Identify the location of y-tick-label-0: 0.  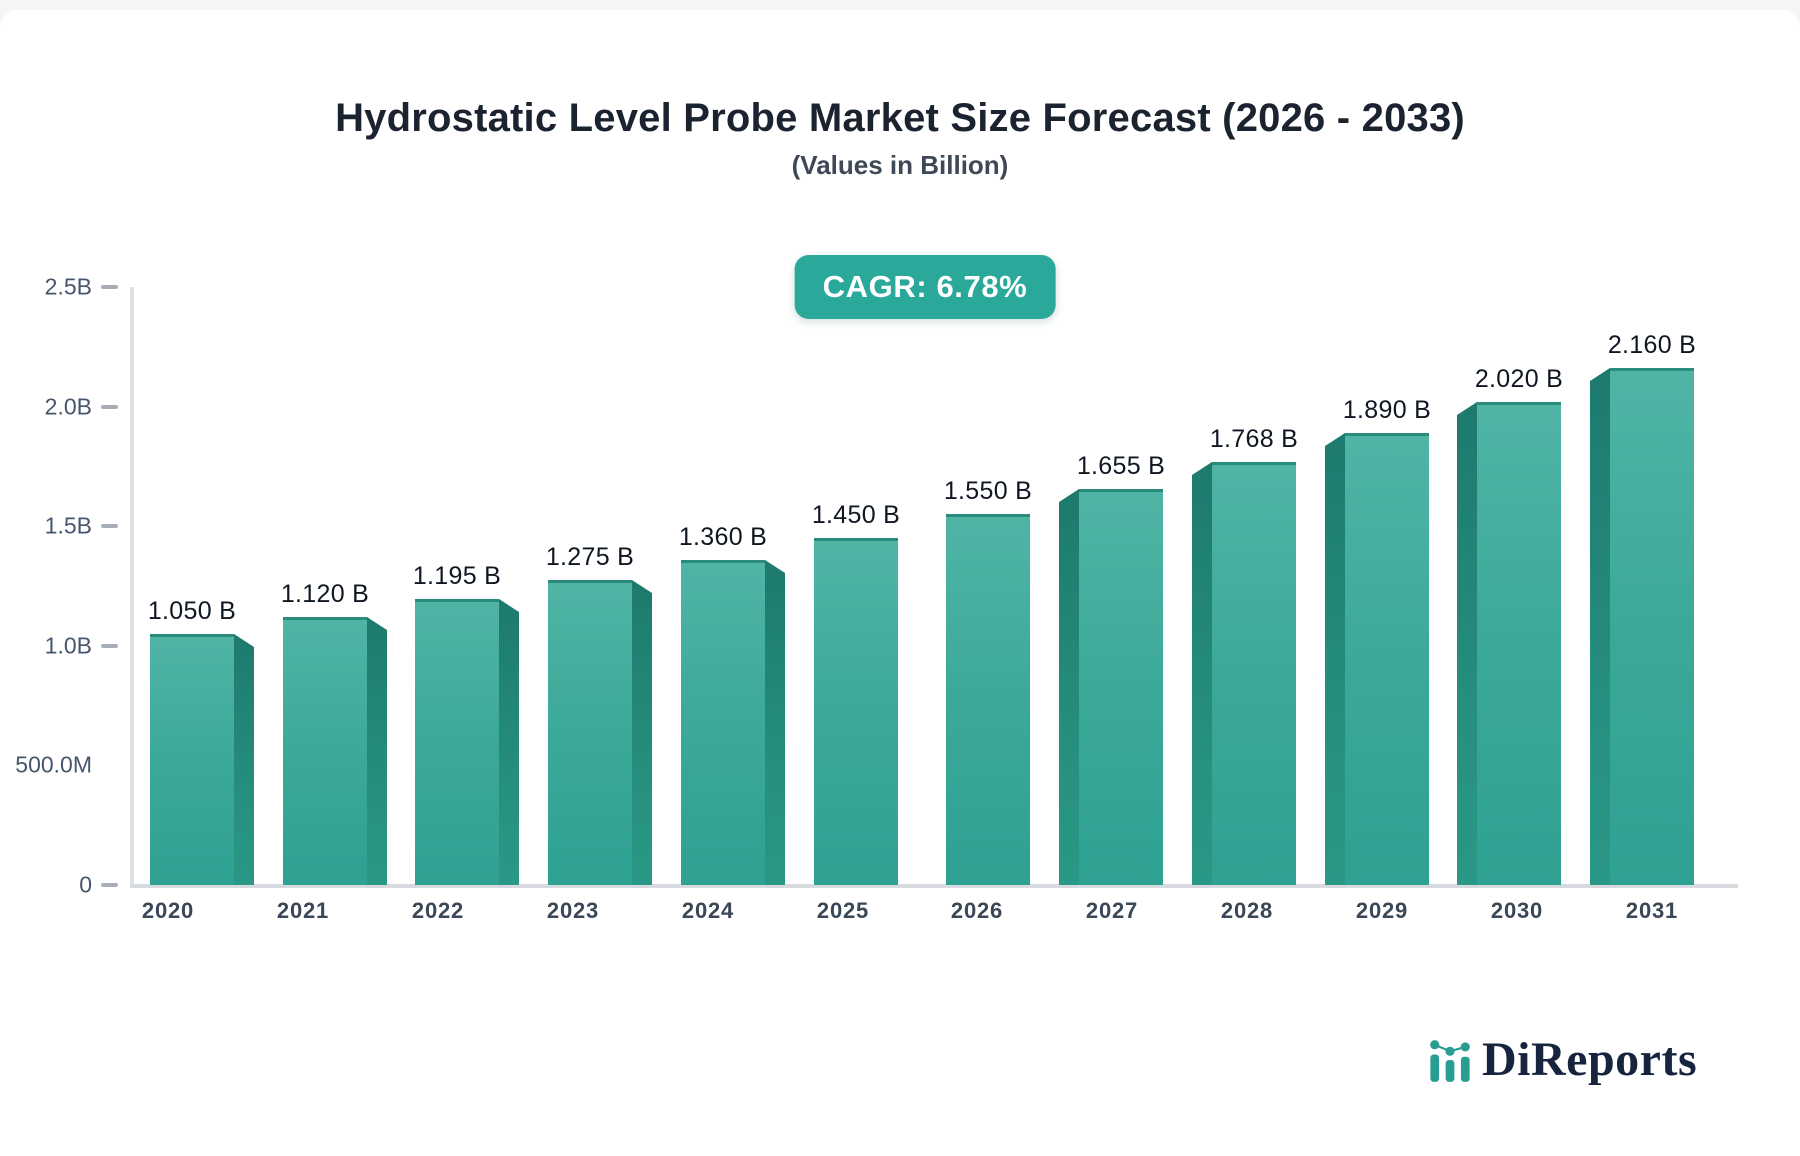
(85, 884).